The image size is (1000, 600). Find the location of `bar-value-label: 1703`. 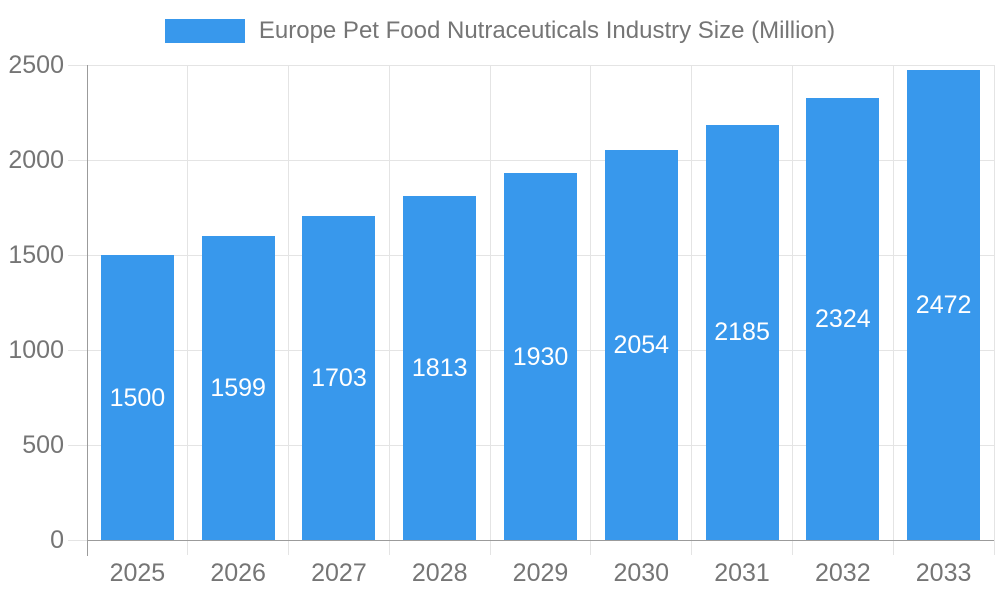

bar-value-label: 1703 is located at coordinates (339, 378).